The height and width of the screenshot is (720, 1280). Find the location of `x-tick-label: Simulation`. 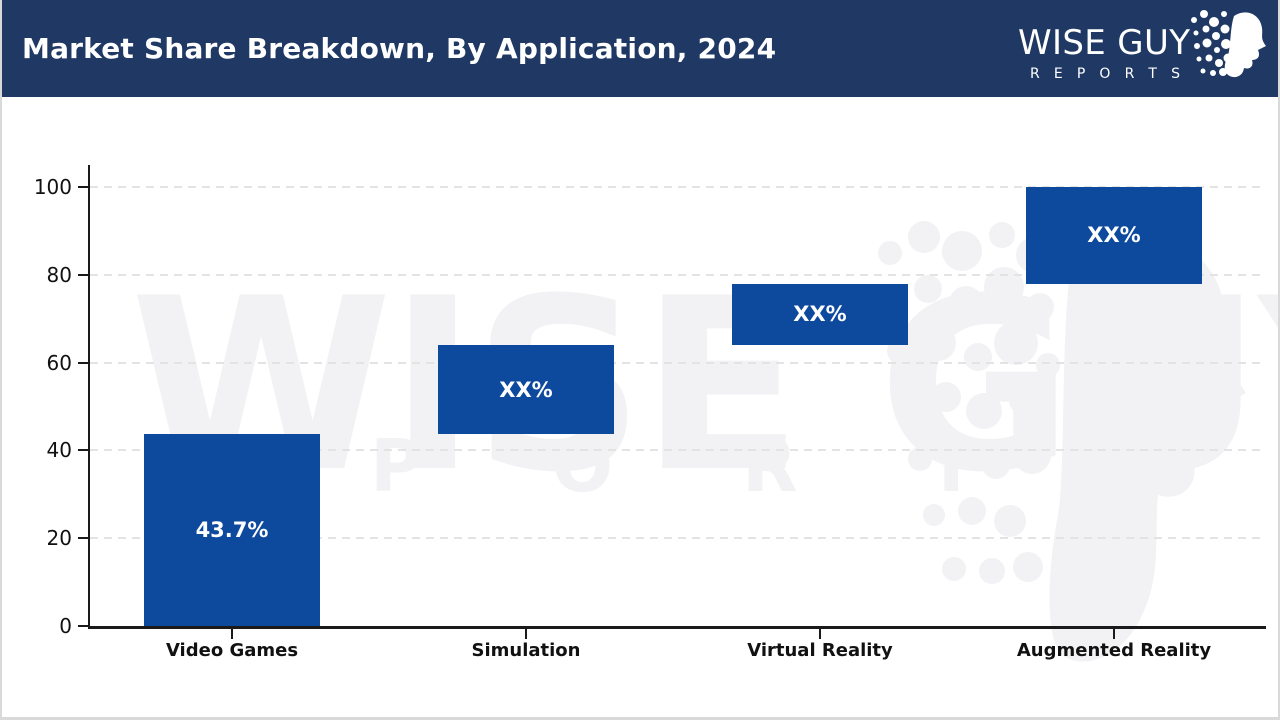

x-tick-label: Simulation is located at coordinates (526, 650).